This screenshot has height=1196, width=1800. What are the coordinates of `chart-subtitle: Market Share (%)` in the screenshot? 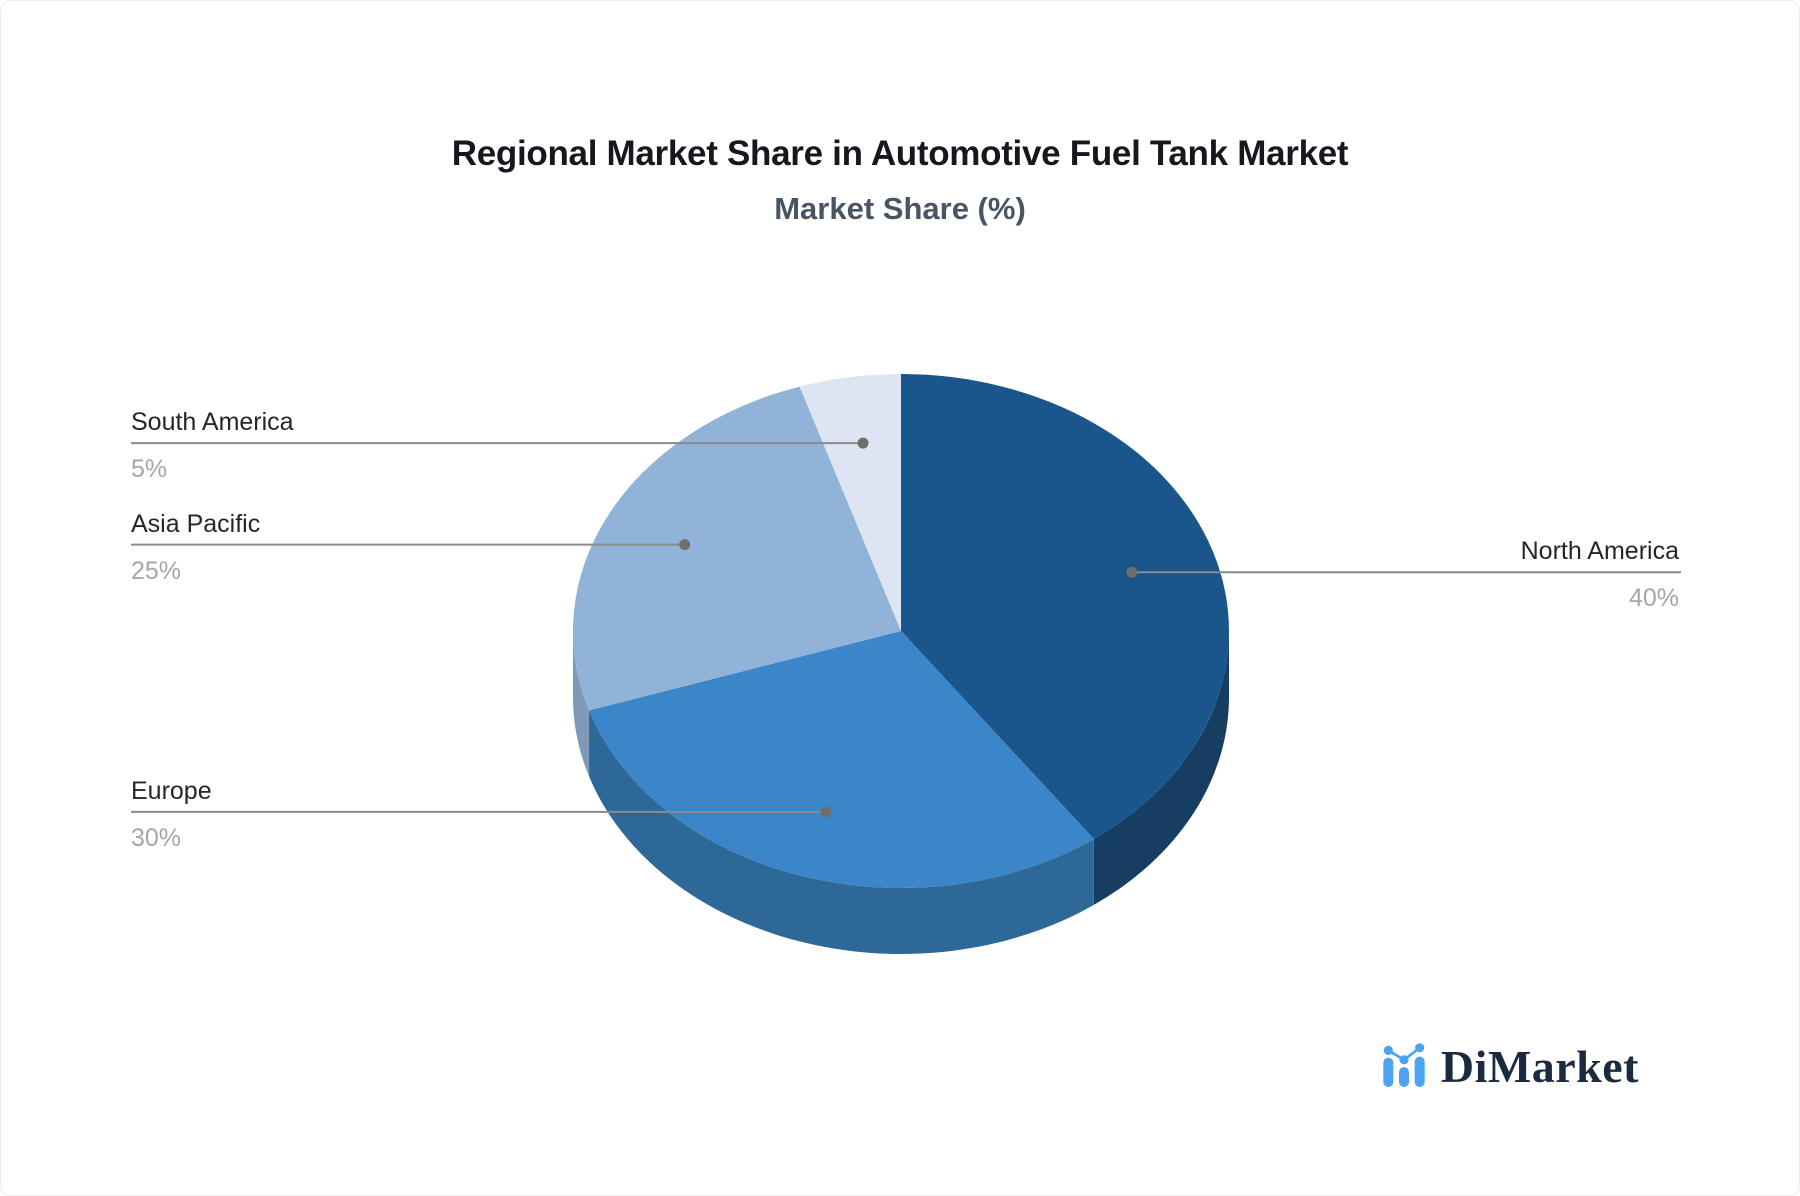 It's located at (900, 208).